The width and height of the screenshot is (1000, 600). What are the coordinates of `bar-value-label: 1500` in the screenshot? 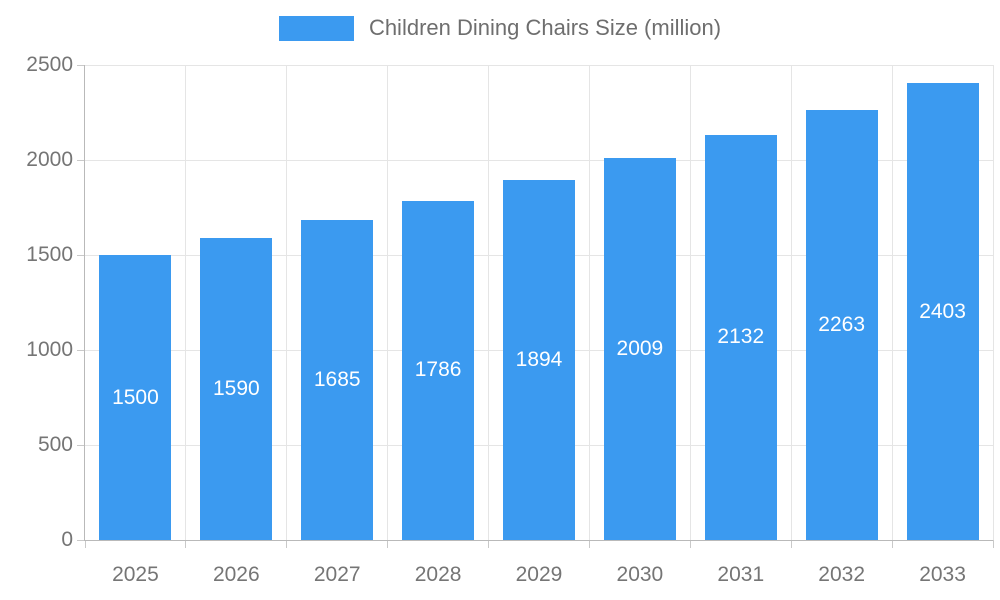 It's located at (135, 397).